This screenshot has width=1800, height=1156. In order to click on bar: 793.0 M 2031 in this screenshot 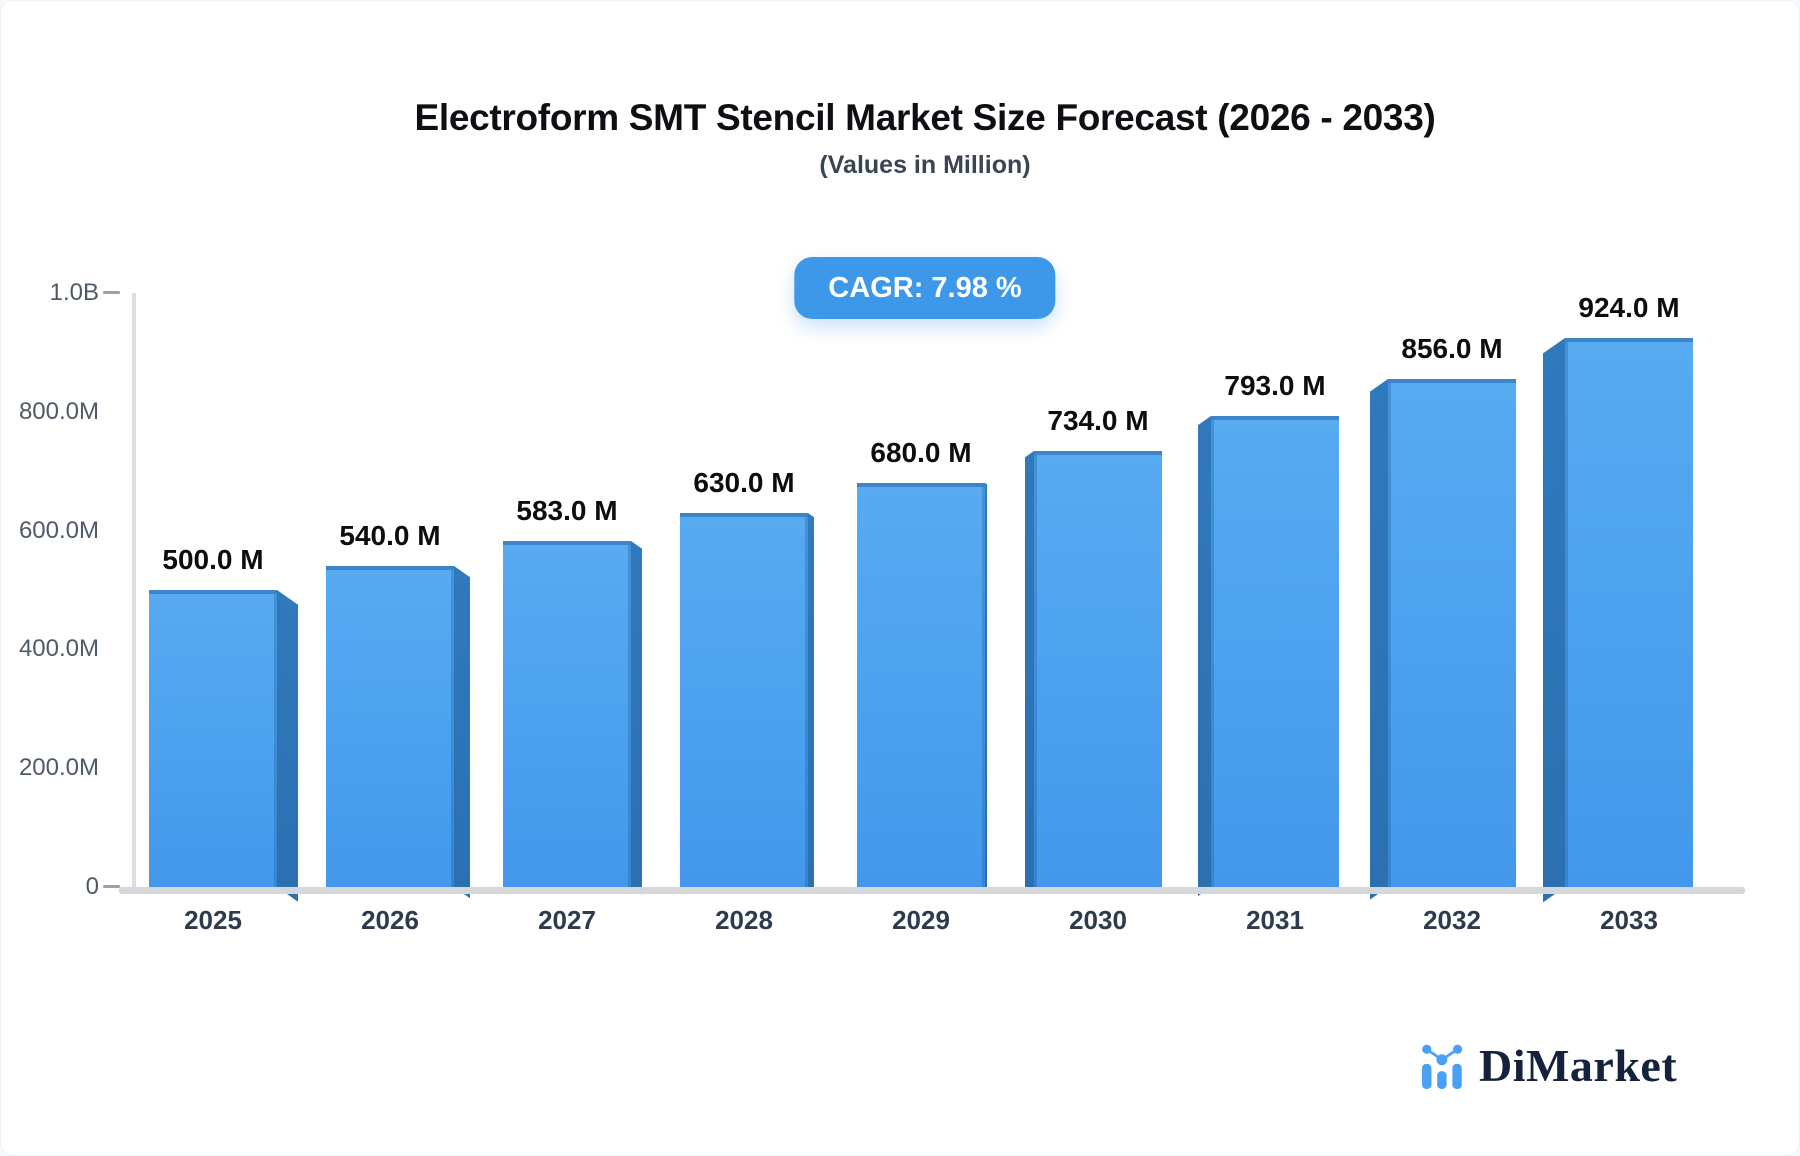, I will do `click(1268, 652)`.